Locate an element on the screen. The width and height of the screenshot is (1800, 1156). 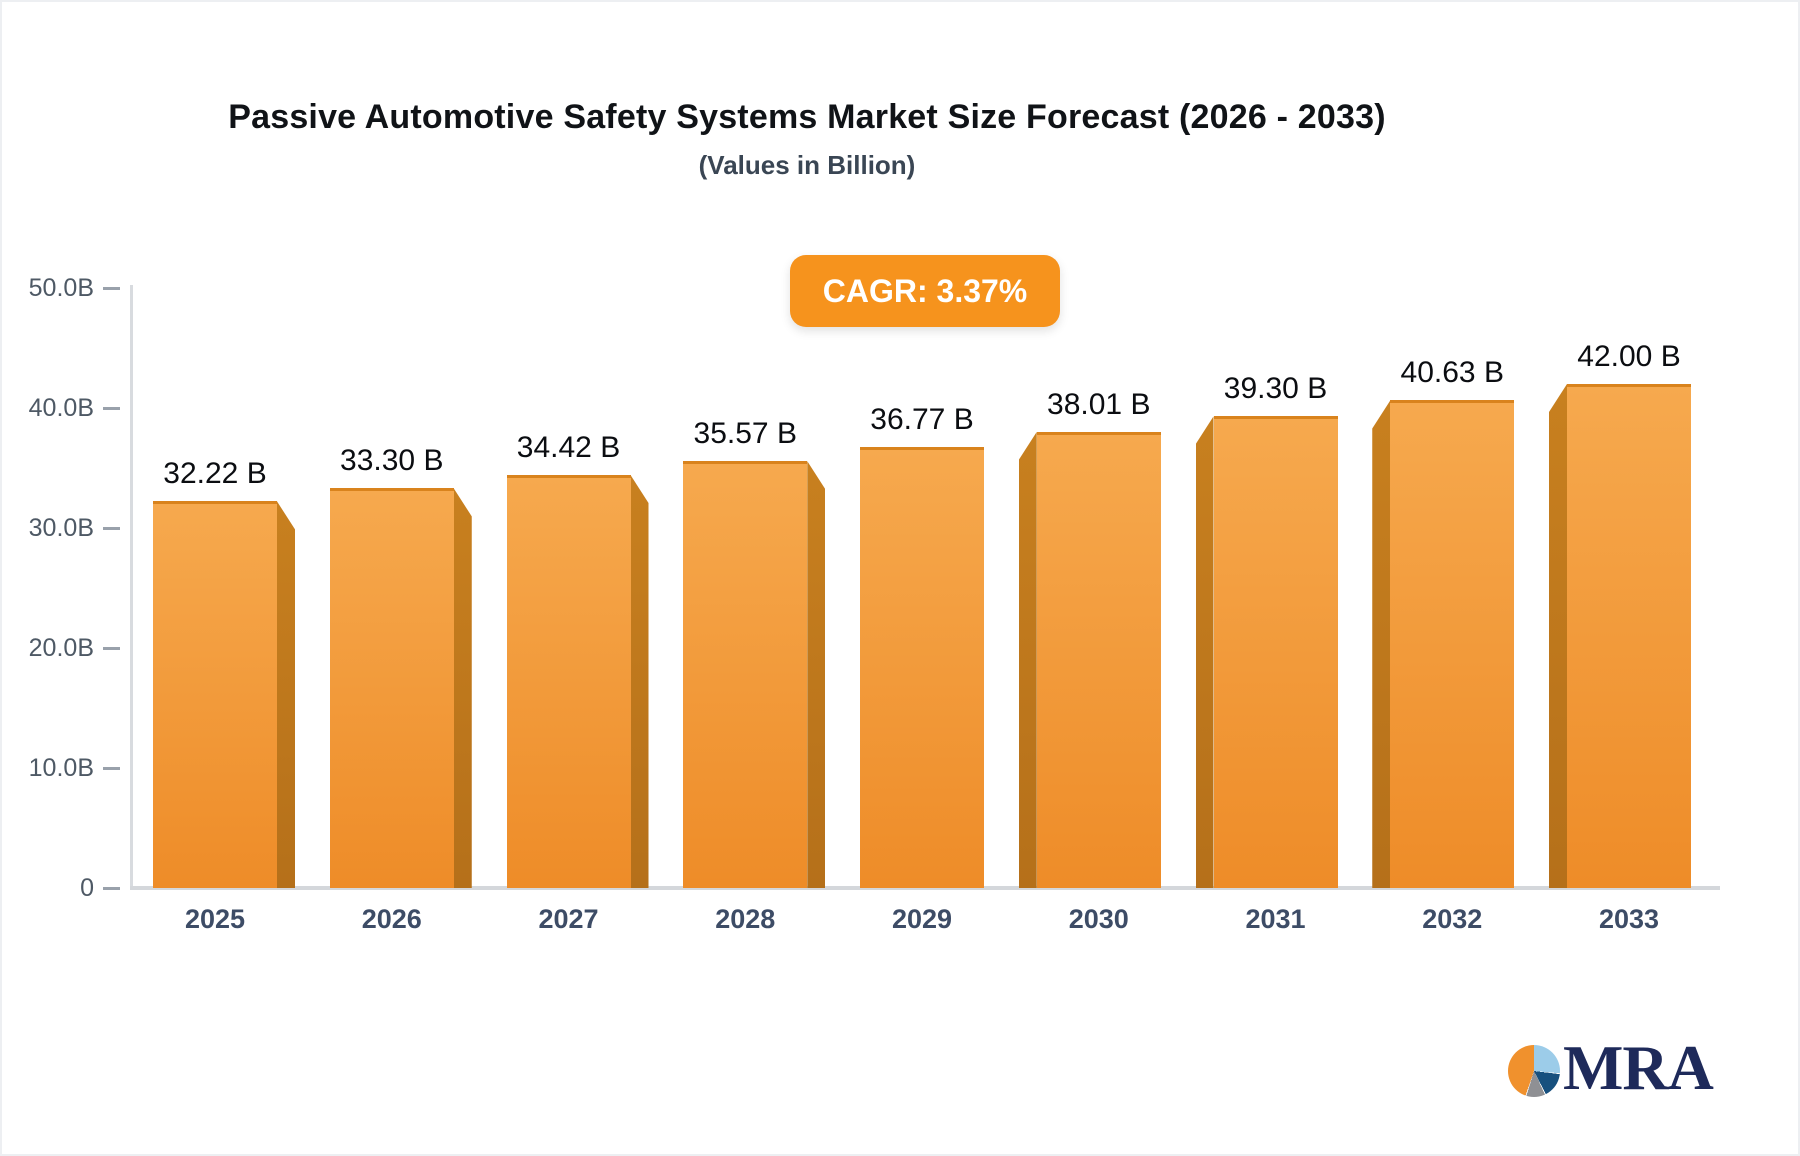
x-axis-label-2027: 2027 is located at coordinates (568, 919).